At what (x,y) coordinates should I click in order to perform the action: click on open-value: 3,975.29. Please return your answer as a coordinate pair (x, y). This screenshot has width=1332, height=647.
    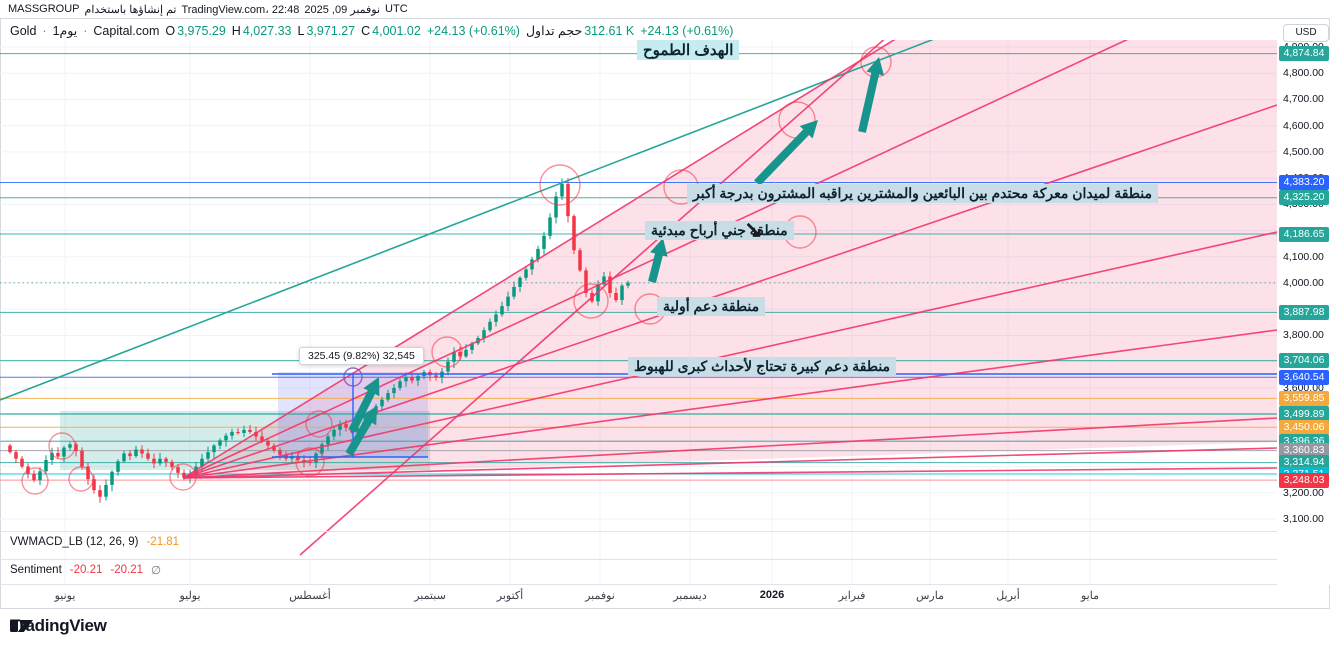
    Looking at the image, I should click on (201, 30).